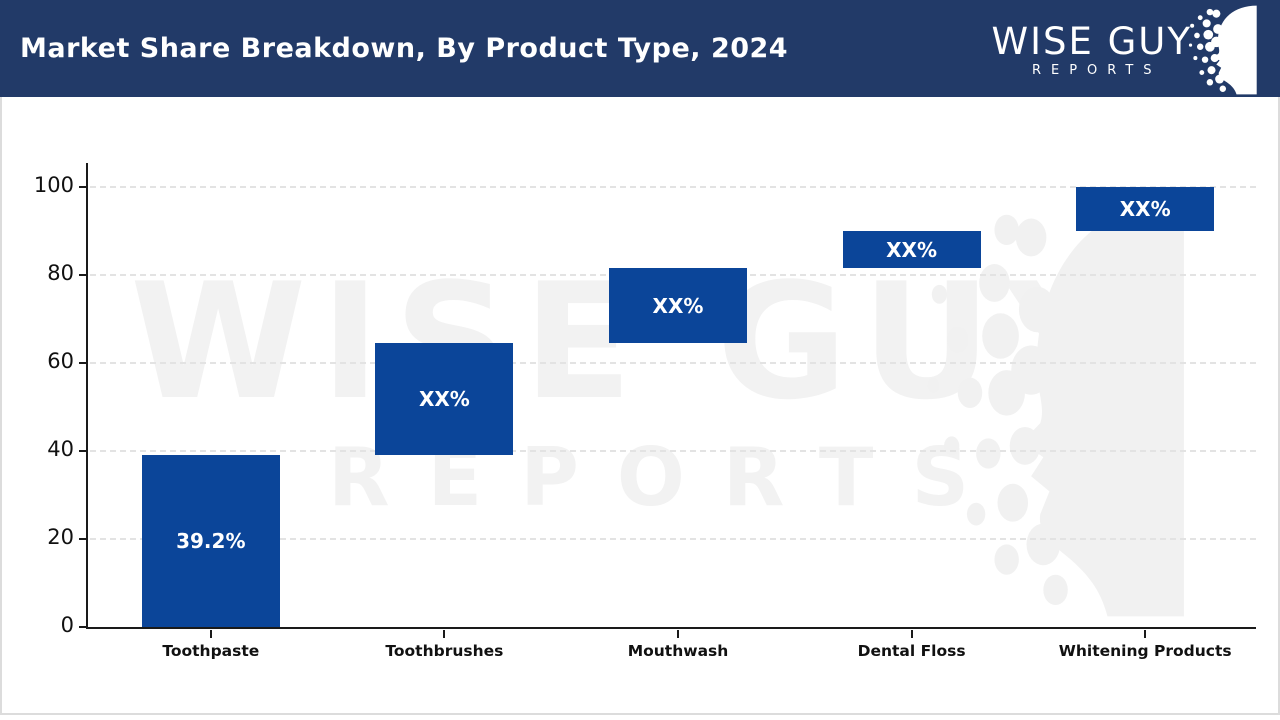  I want to click on bar-value-label-toothbrushes: XX%, so click(444, 398).